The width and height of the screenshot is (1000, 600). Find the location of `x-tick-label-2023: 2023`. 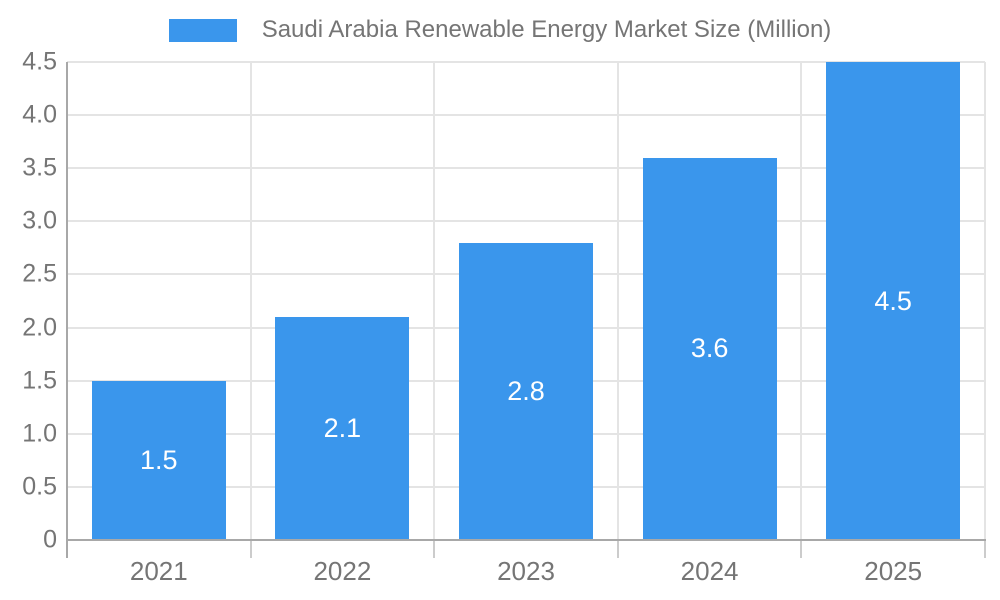

x-tick-label-2023: 2023 is located at coordinates (526, 571).